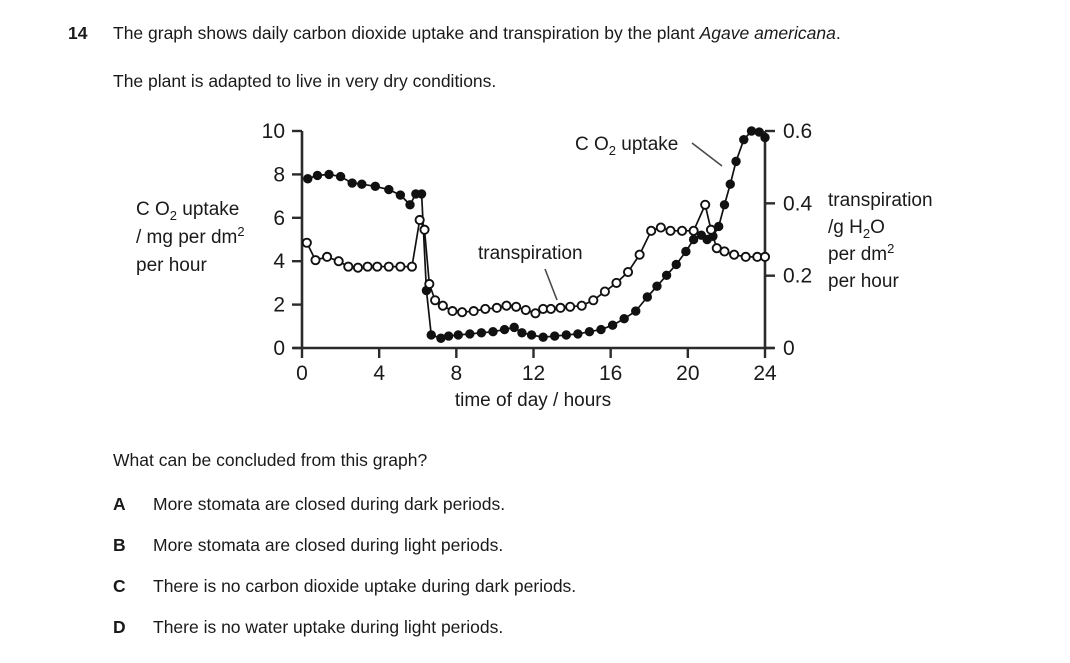 This screenshot has height=663, width=1070. I want to click on x-tick-label: 16, so click(610, 373).